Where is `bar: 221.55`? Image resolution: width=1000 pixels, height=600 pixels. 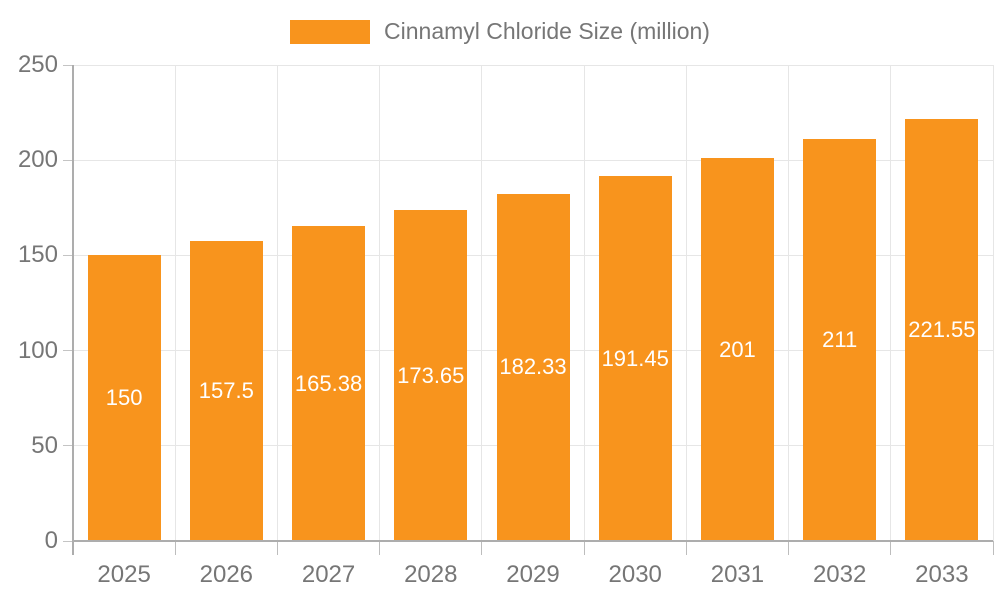
bar: 221.55 is located at coordinates (942, 329).